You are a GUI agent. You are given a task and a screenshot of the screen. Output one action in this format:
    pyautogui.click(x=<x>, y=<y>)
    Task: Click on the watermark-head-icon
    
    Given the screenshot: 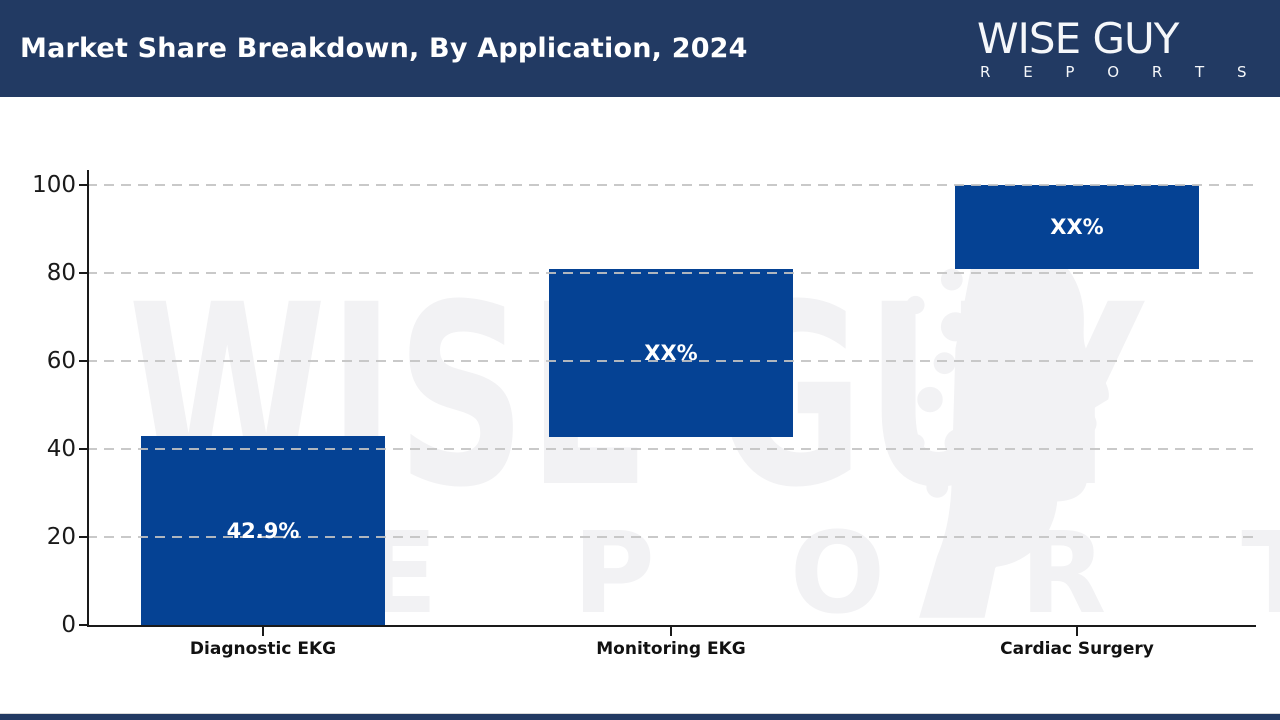 What is the action you would take?
    pyautogui.click(x=970, y=425)
    